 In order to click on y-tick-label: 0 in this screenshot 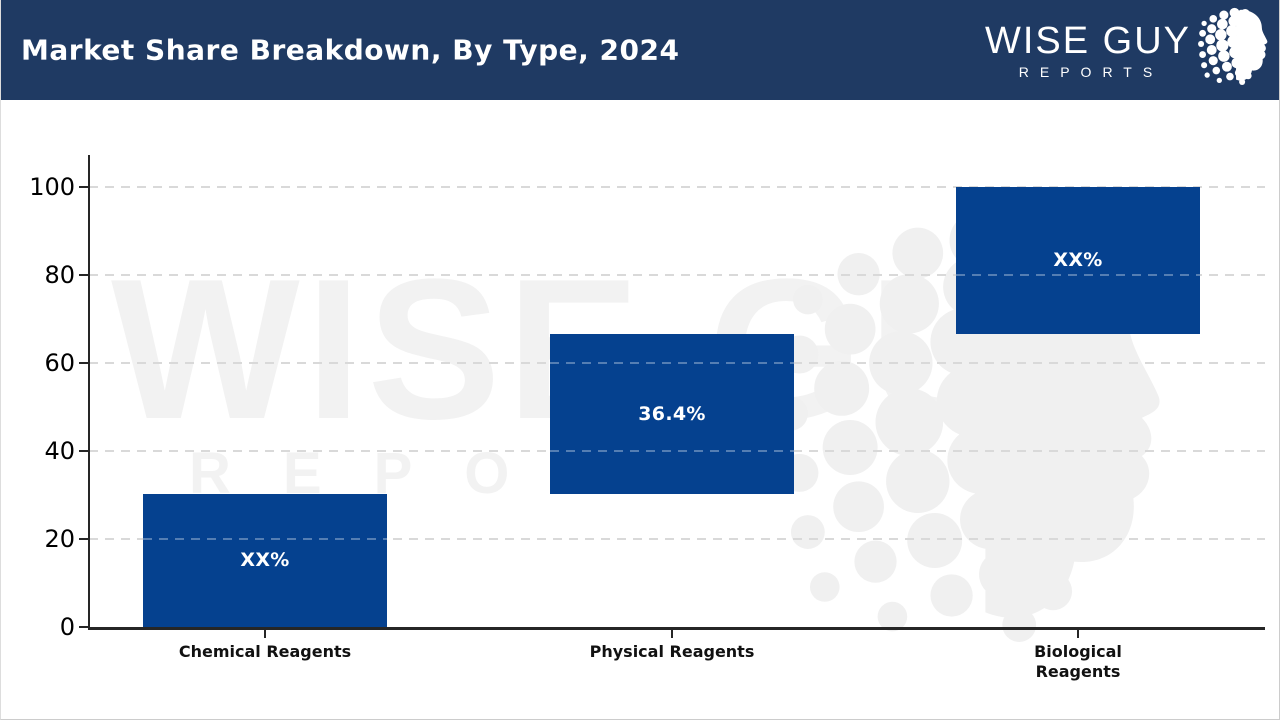, I will do `click(67, 627)`.